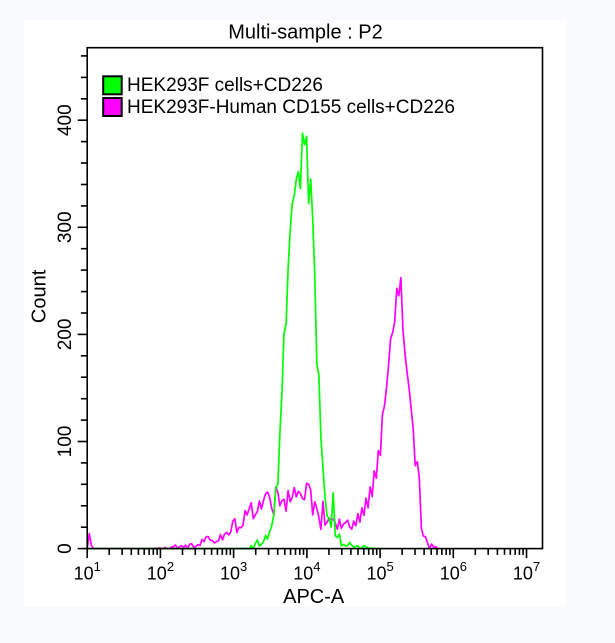 This screenshot has width=615, height=643. What do you see at coordinates (160, 571) in the screenshot?
I see `svg-text: 10²` at bounding box center [160, 571].